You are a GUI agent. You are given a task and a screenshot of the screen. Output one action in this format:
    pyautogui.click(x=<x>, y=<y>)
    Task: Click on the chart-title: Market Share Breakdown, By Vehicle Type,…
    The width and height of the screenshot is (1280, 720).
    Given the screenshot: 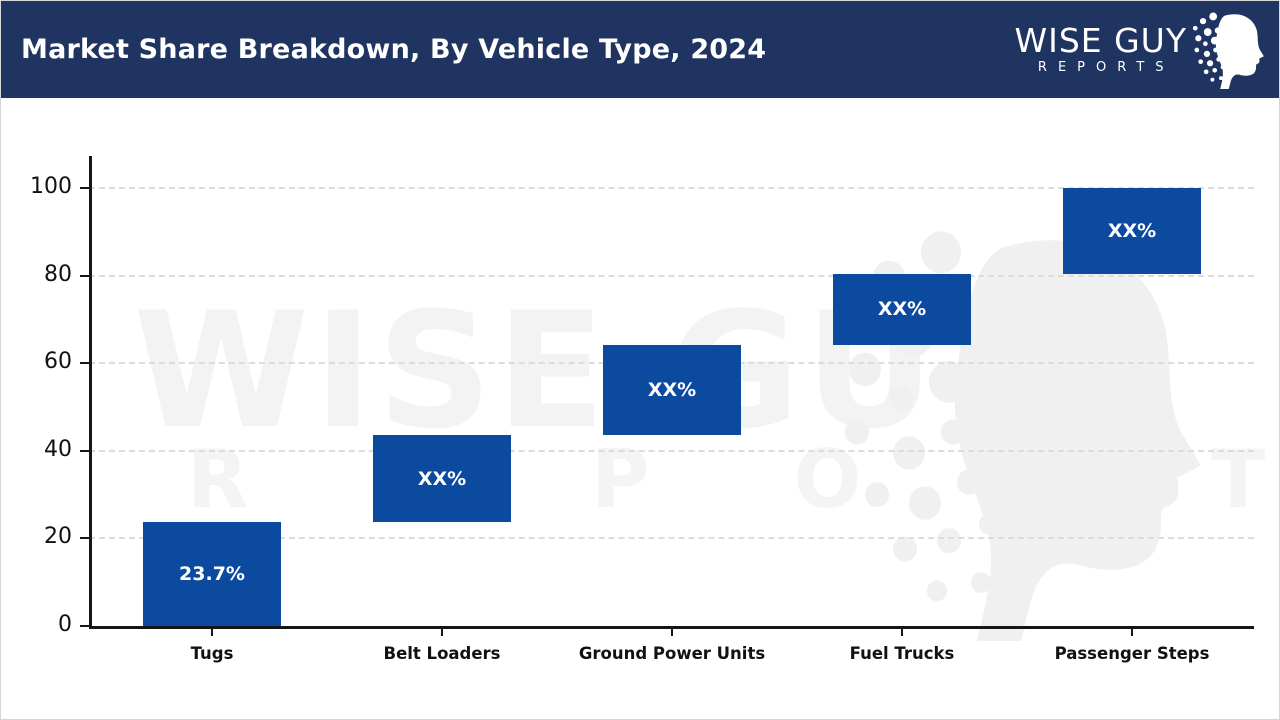 What is the action you would take?
    pyautogui.click(x=394, y=49)
    